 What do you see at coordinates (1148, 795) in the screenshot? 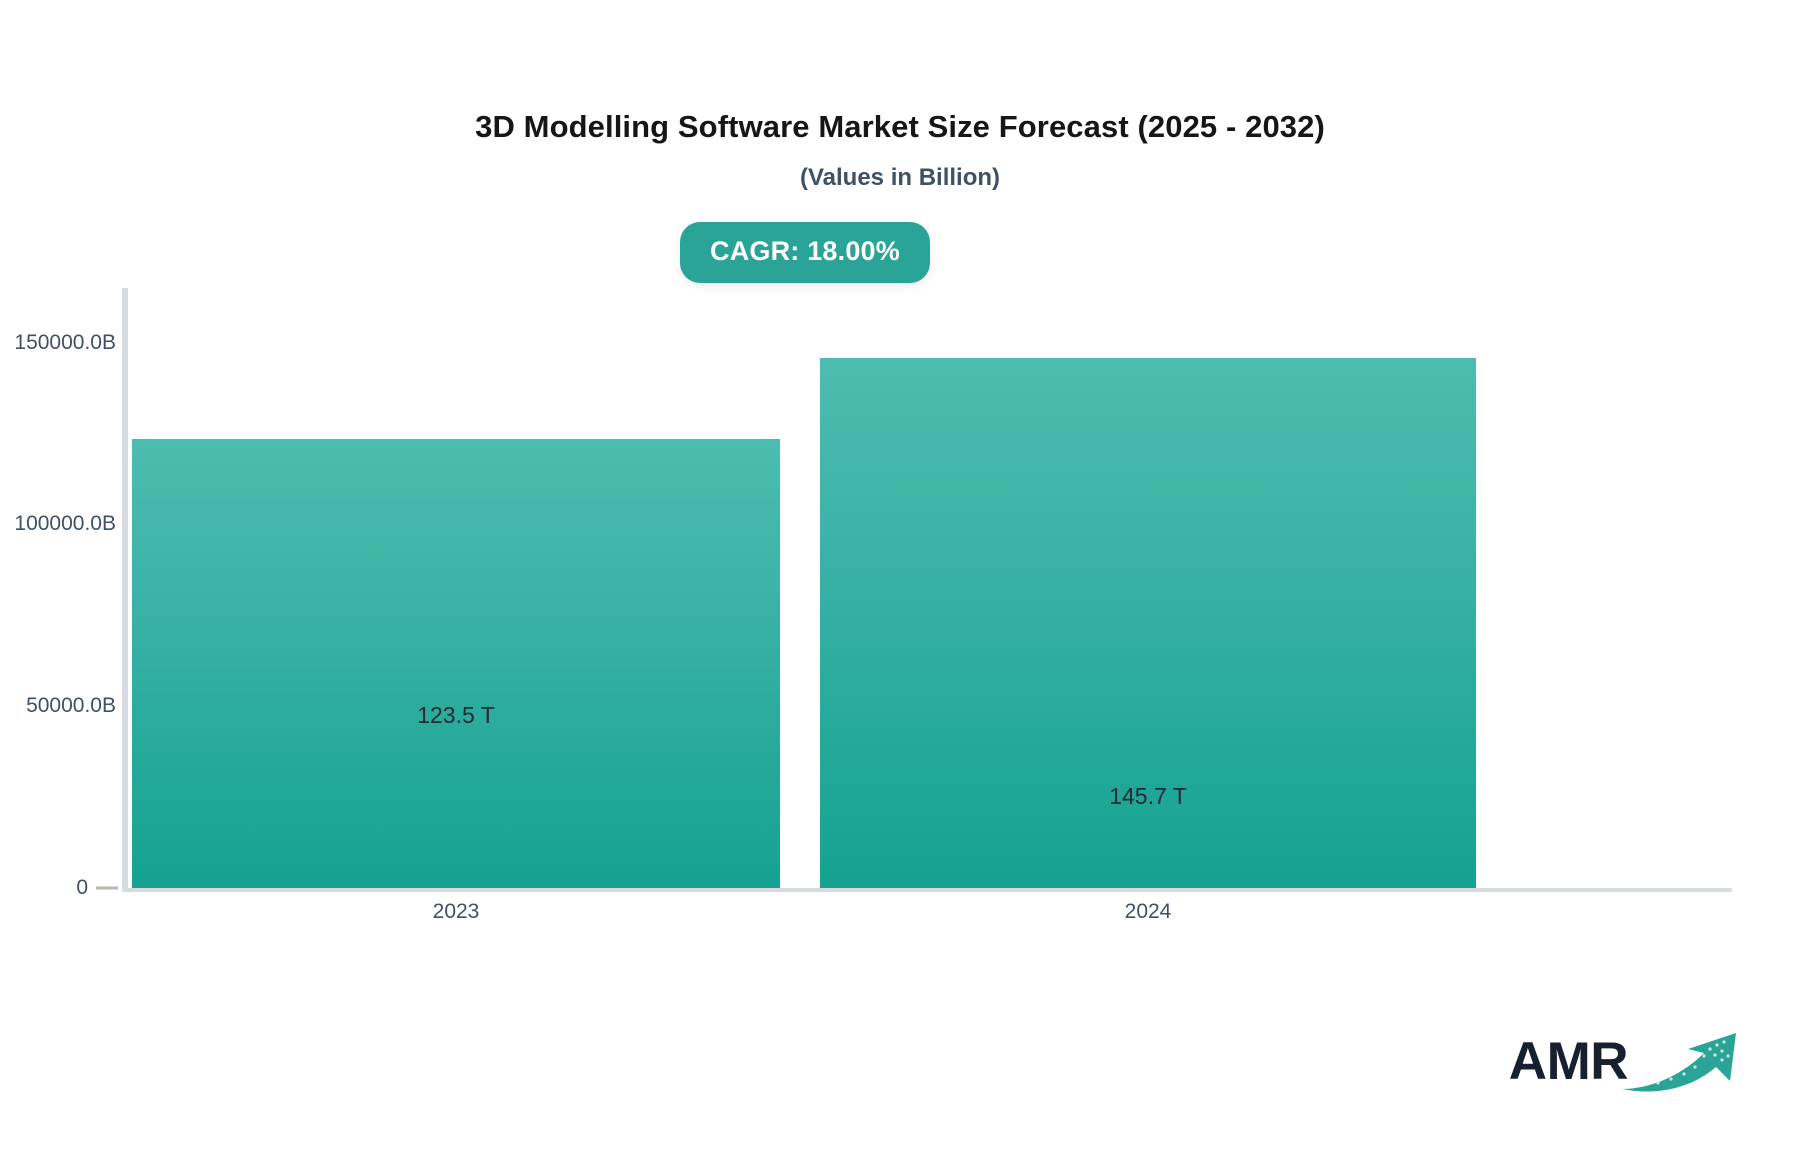
I see `bar-value-label-2024: 145.7 T` at bounding box center [1148, 795].